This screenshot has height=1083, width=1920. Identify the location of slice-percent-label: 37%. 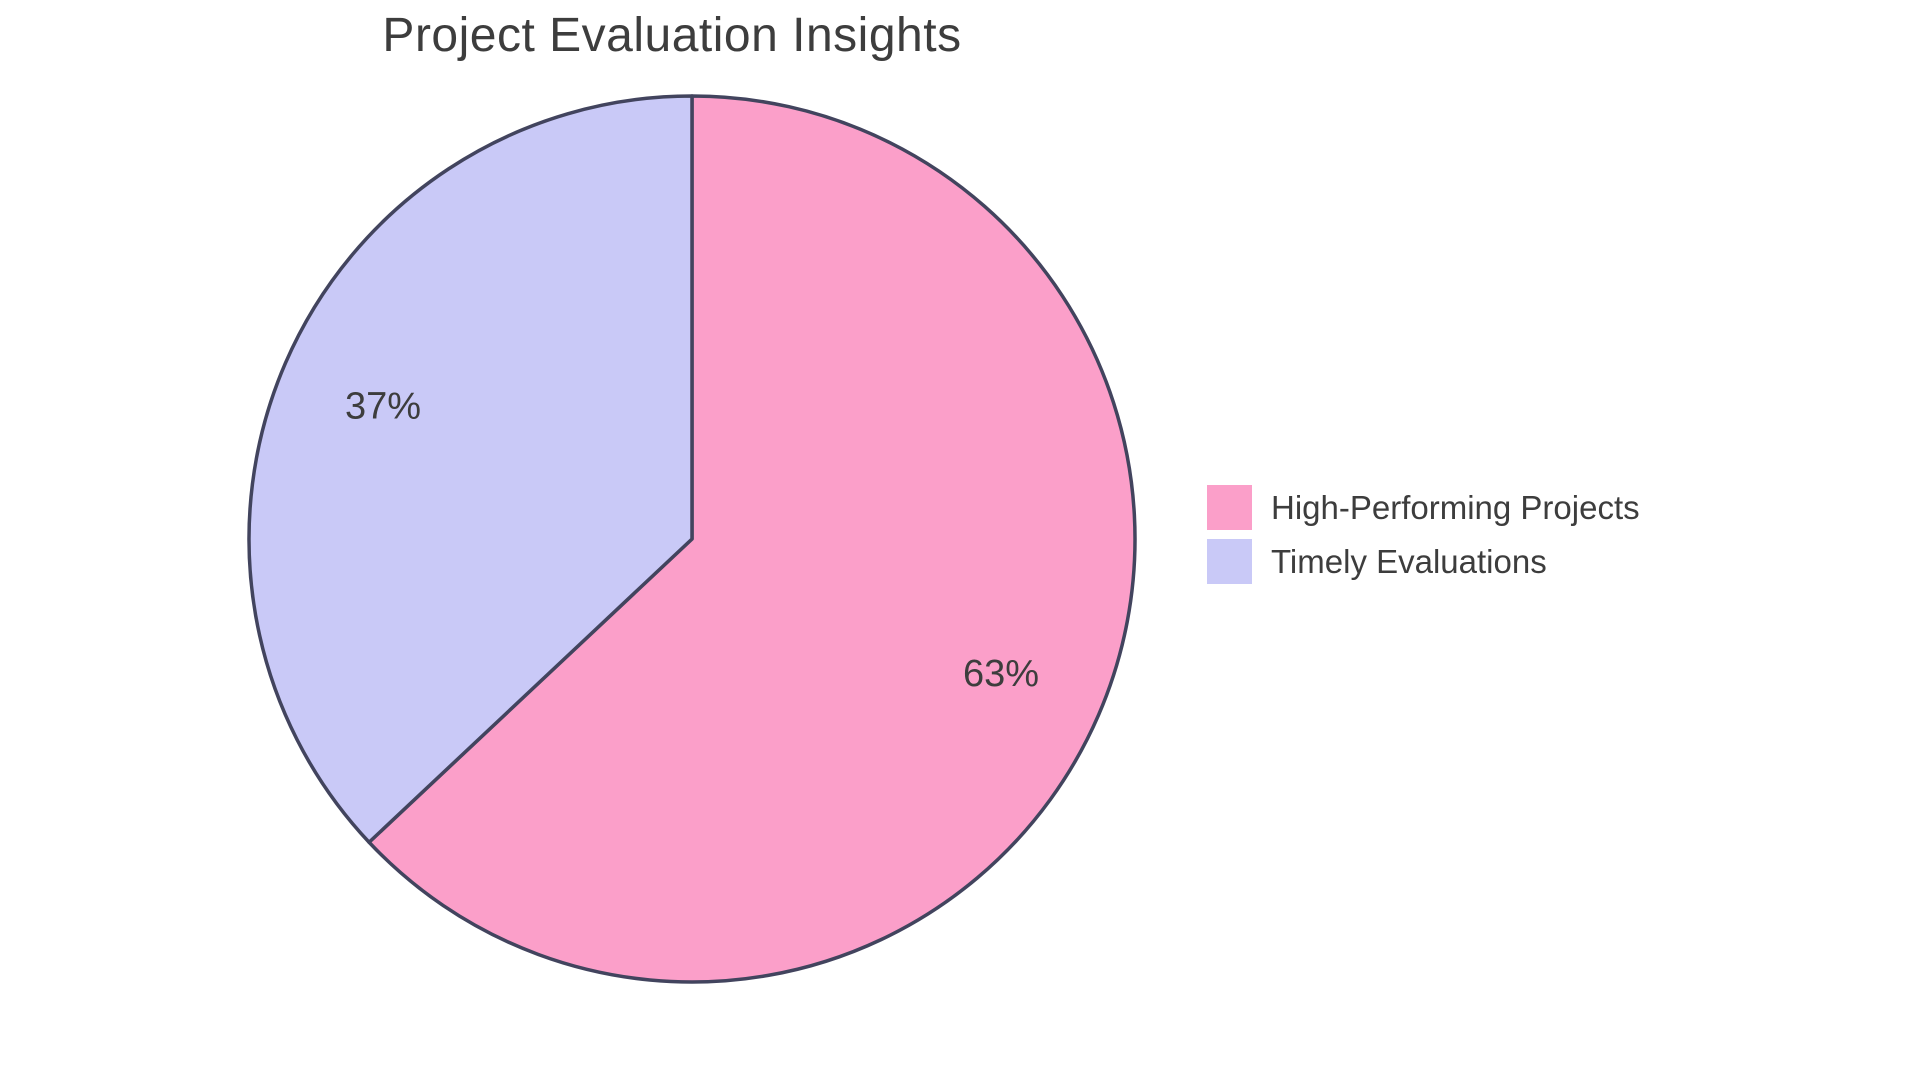
(383, 407).